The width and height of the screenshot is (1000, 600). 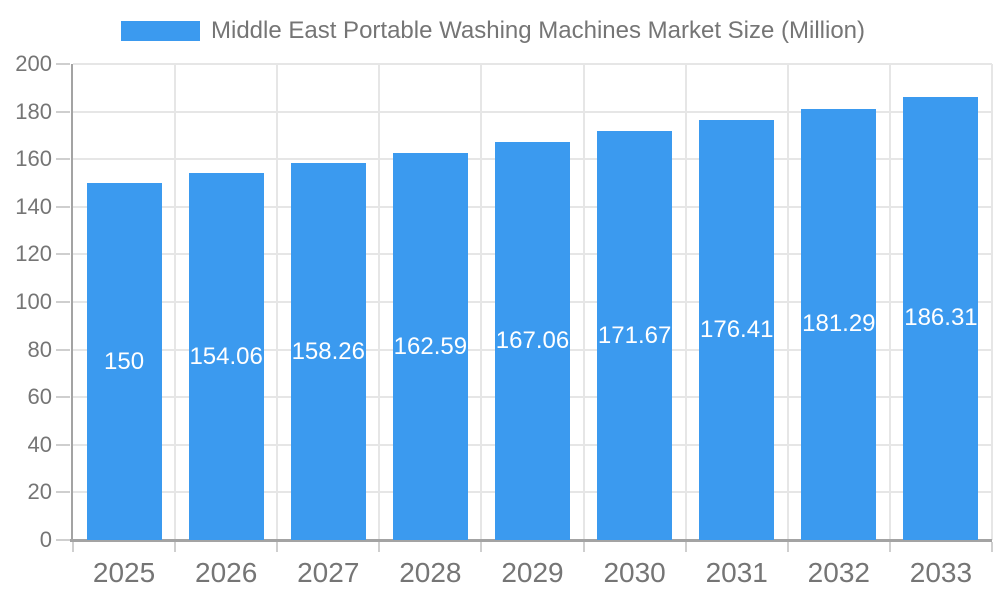 I want to click on bar-value-label: 181.29, so click(x=839, y=324).